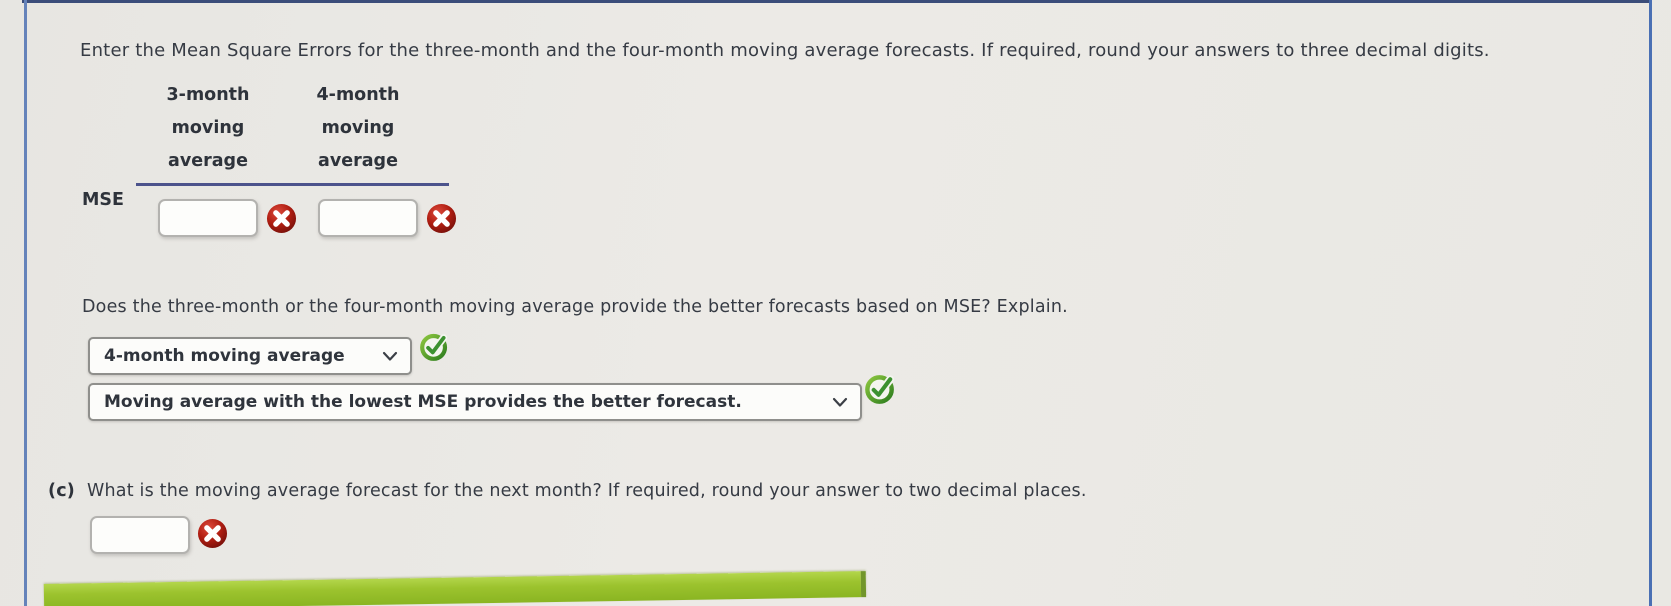 Image resolution: width=1671 pixels, height=606 pixels. What do you see at coordinates (837, 1) in the screenshot?
I see `panel-top-border` at bounding box center [837, 1].